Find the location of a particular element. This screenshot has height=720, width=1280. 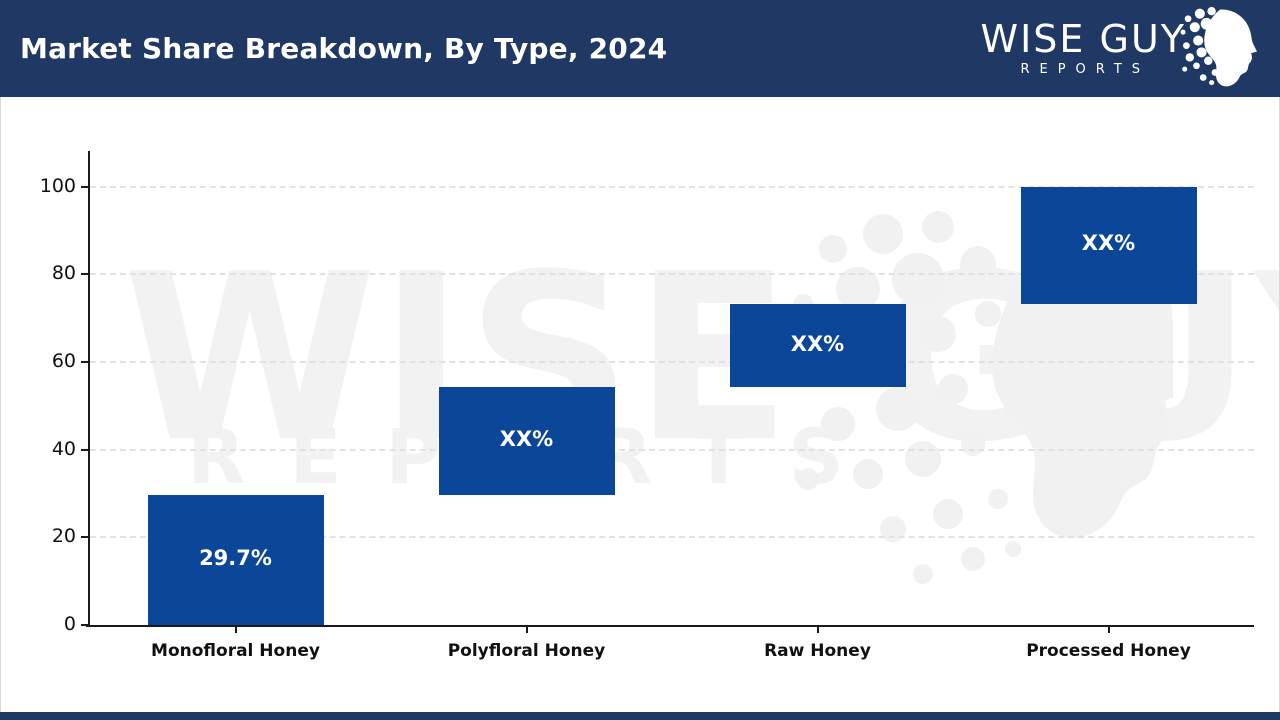

y-tick-label-60: 60 is located at coordinates (63, 361).